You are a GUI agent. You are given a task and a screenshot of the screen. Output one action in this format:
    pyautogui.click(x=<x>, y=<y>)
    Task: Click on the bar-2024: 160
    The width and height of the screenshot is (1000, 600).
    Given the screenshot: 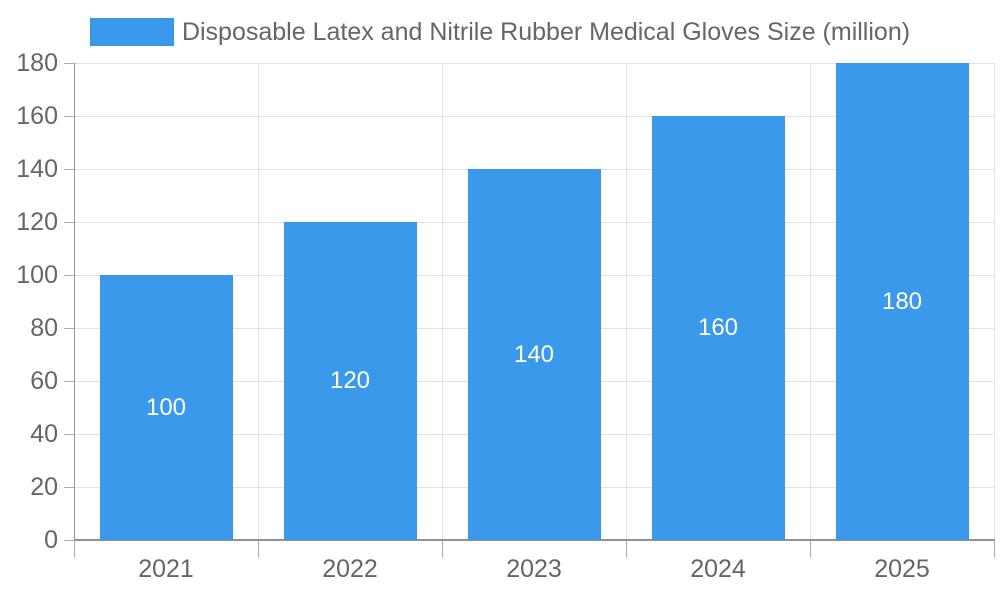 What is the action you would take?
    pyautogui.click(x=718, y=328)
    